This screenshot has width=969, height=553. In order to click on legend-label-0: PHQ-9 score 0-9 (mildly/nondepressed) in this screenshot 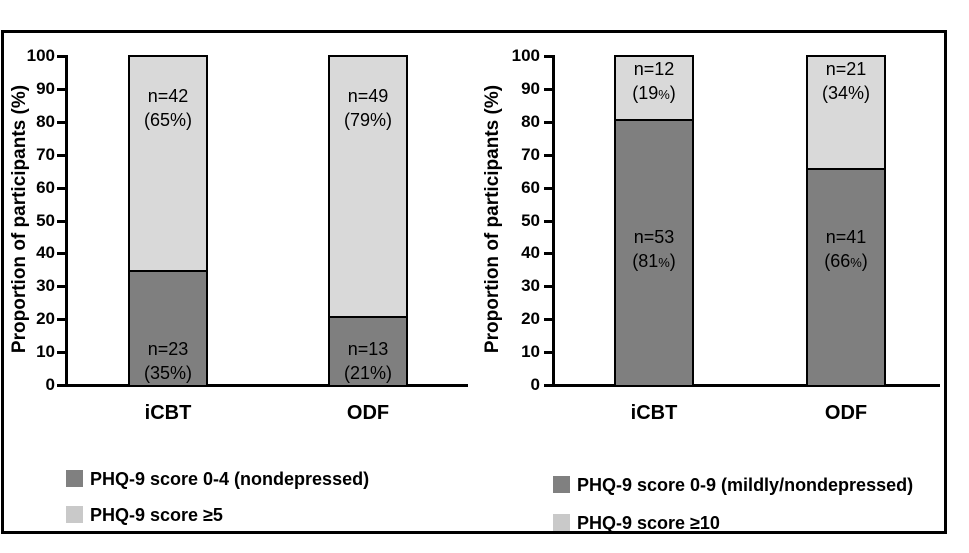, I will do `click(745, 485)`.